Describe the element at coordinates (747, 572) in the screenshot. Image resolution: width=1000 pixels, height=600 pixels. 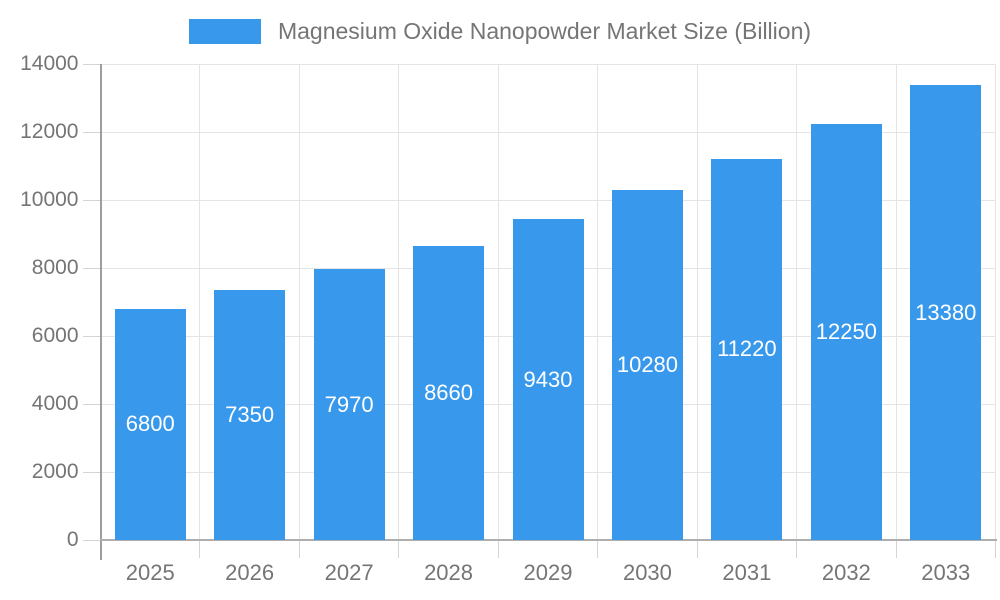
I see `x-axis-label: 2031` at that location.